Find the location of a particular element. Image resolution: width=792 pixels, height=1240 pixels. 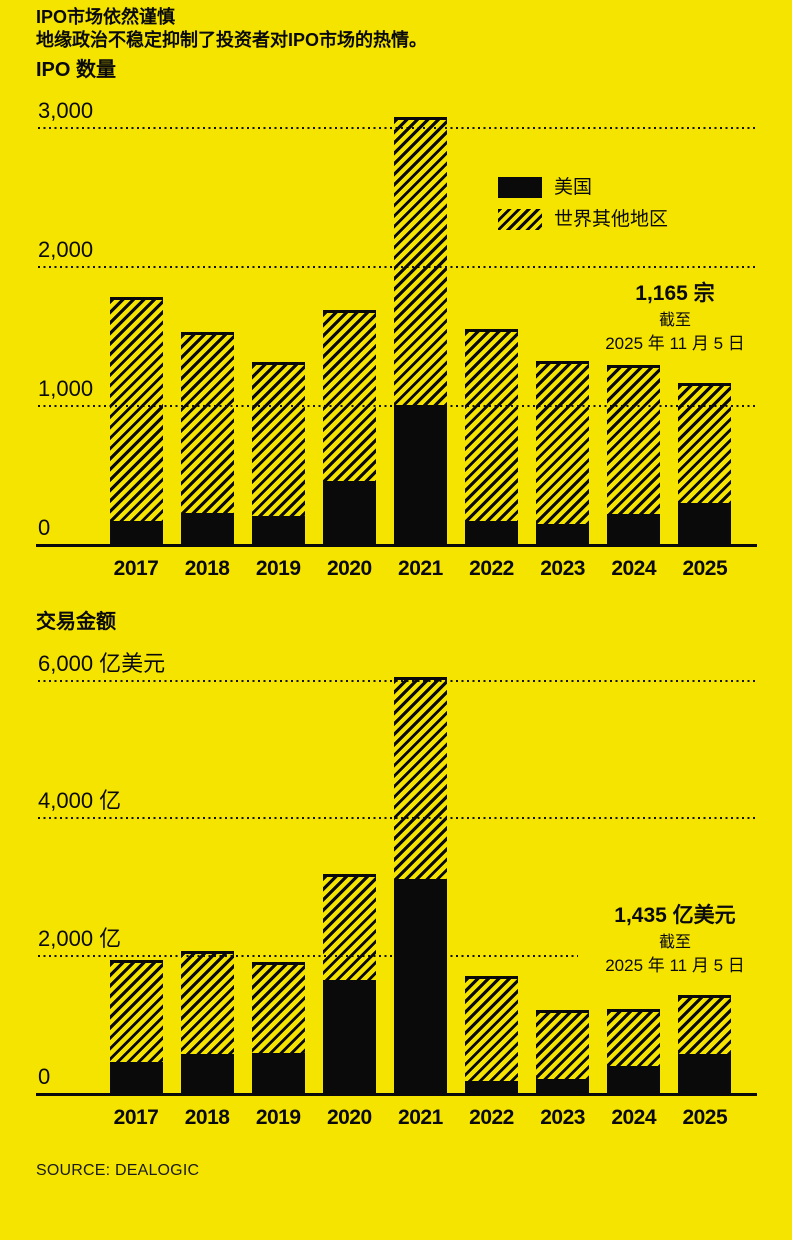

section-heading-deal-value: 交易金额 is located at coordinates (76, 622).